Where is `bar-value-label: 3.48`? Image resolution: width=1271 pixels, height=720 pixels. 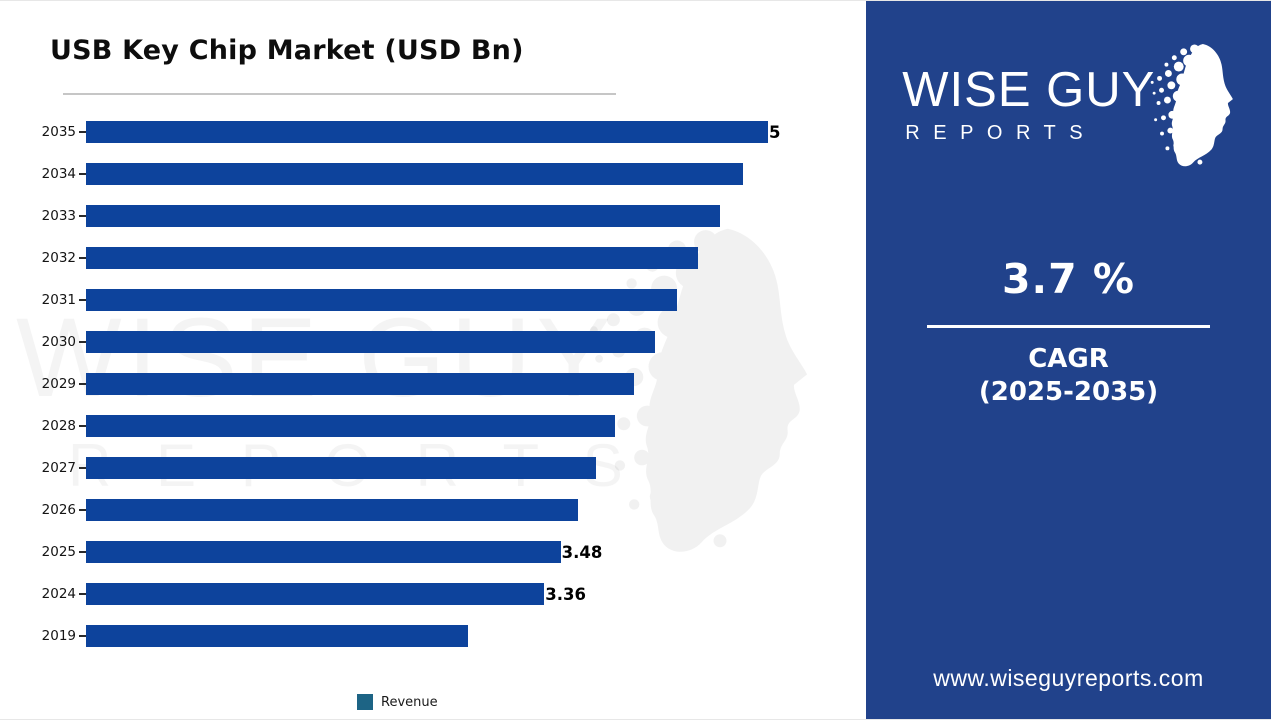
bar-value-label: 3.48 is located at coordinates (582, 552).